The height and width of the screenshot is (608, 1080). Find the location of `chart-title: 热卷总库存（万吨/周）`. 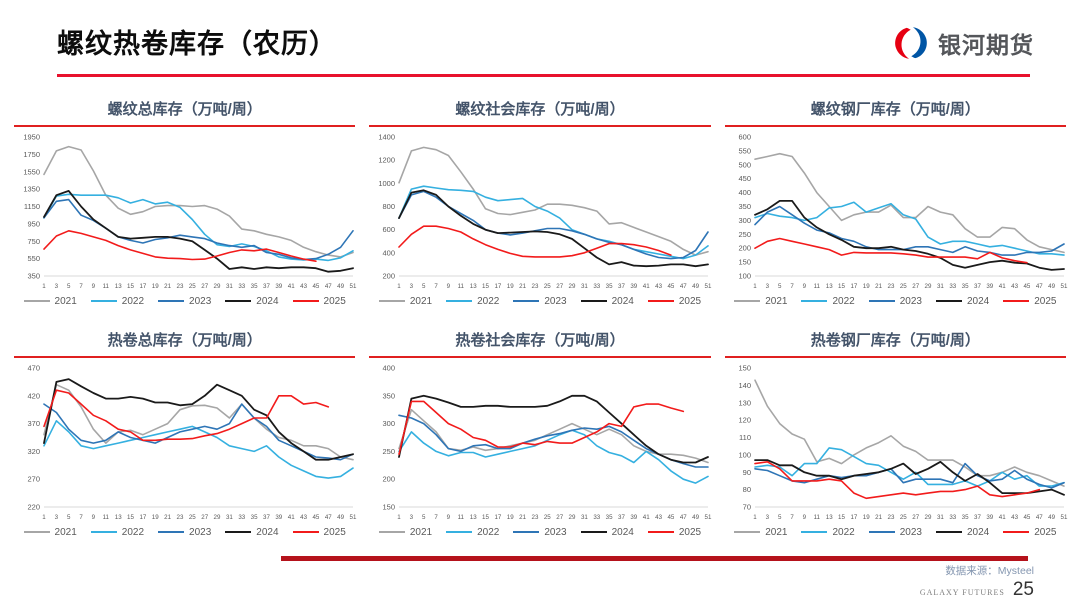

chart-title: 热卷总库存（万吨/周） is located at coordinates (184, 340).